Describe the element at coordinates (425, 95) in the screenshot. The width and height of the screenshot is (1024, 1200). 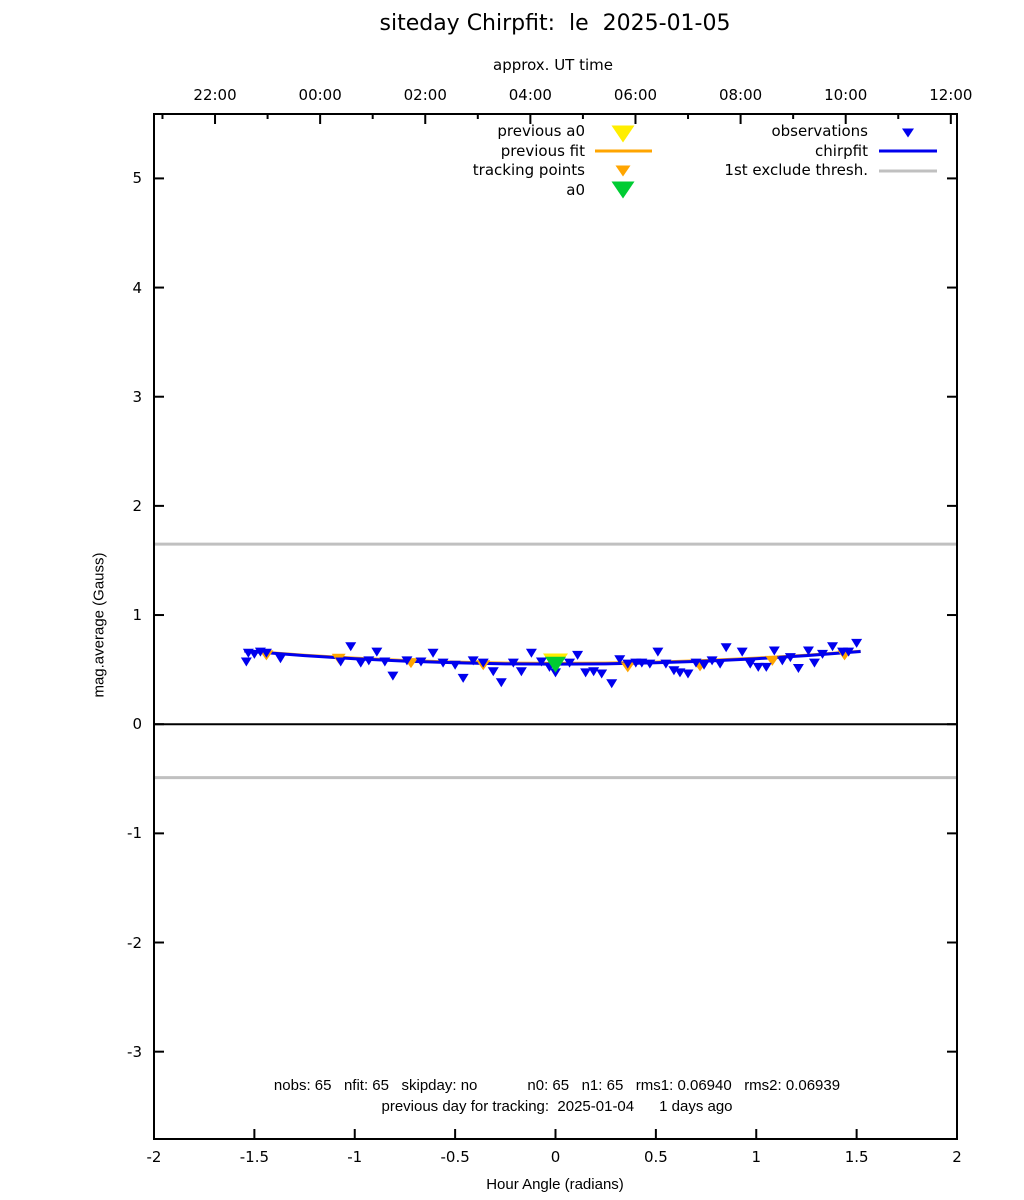
I see `top-axis-tick-label: 02:00` at that location.